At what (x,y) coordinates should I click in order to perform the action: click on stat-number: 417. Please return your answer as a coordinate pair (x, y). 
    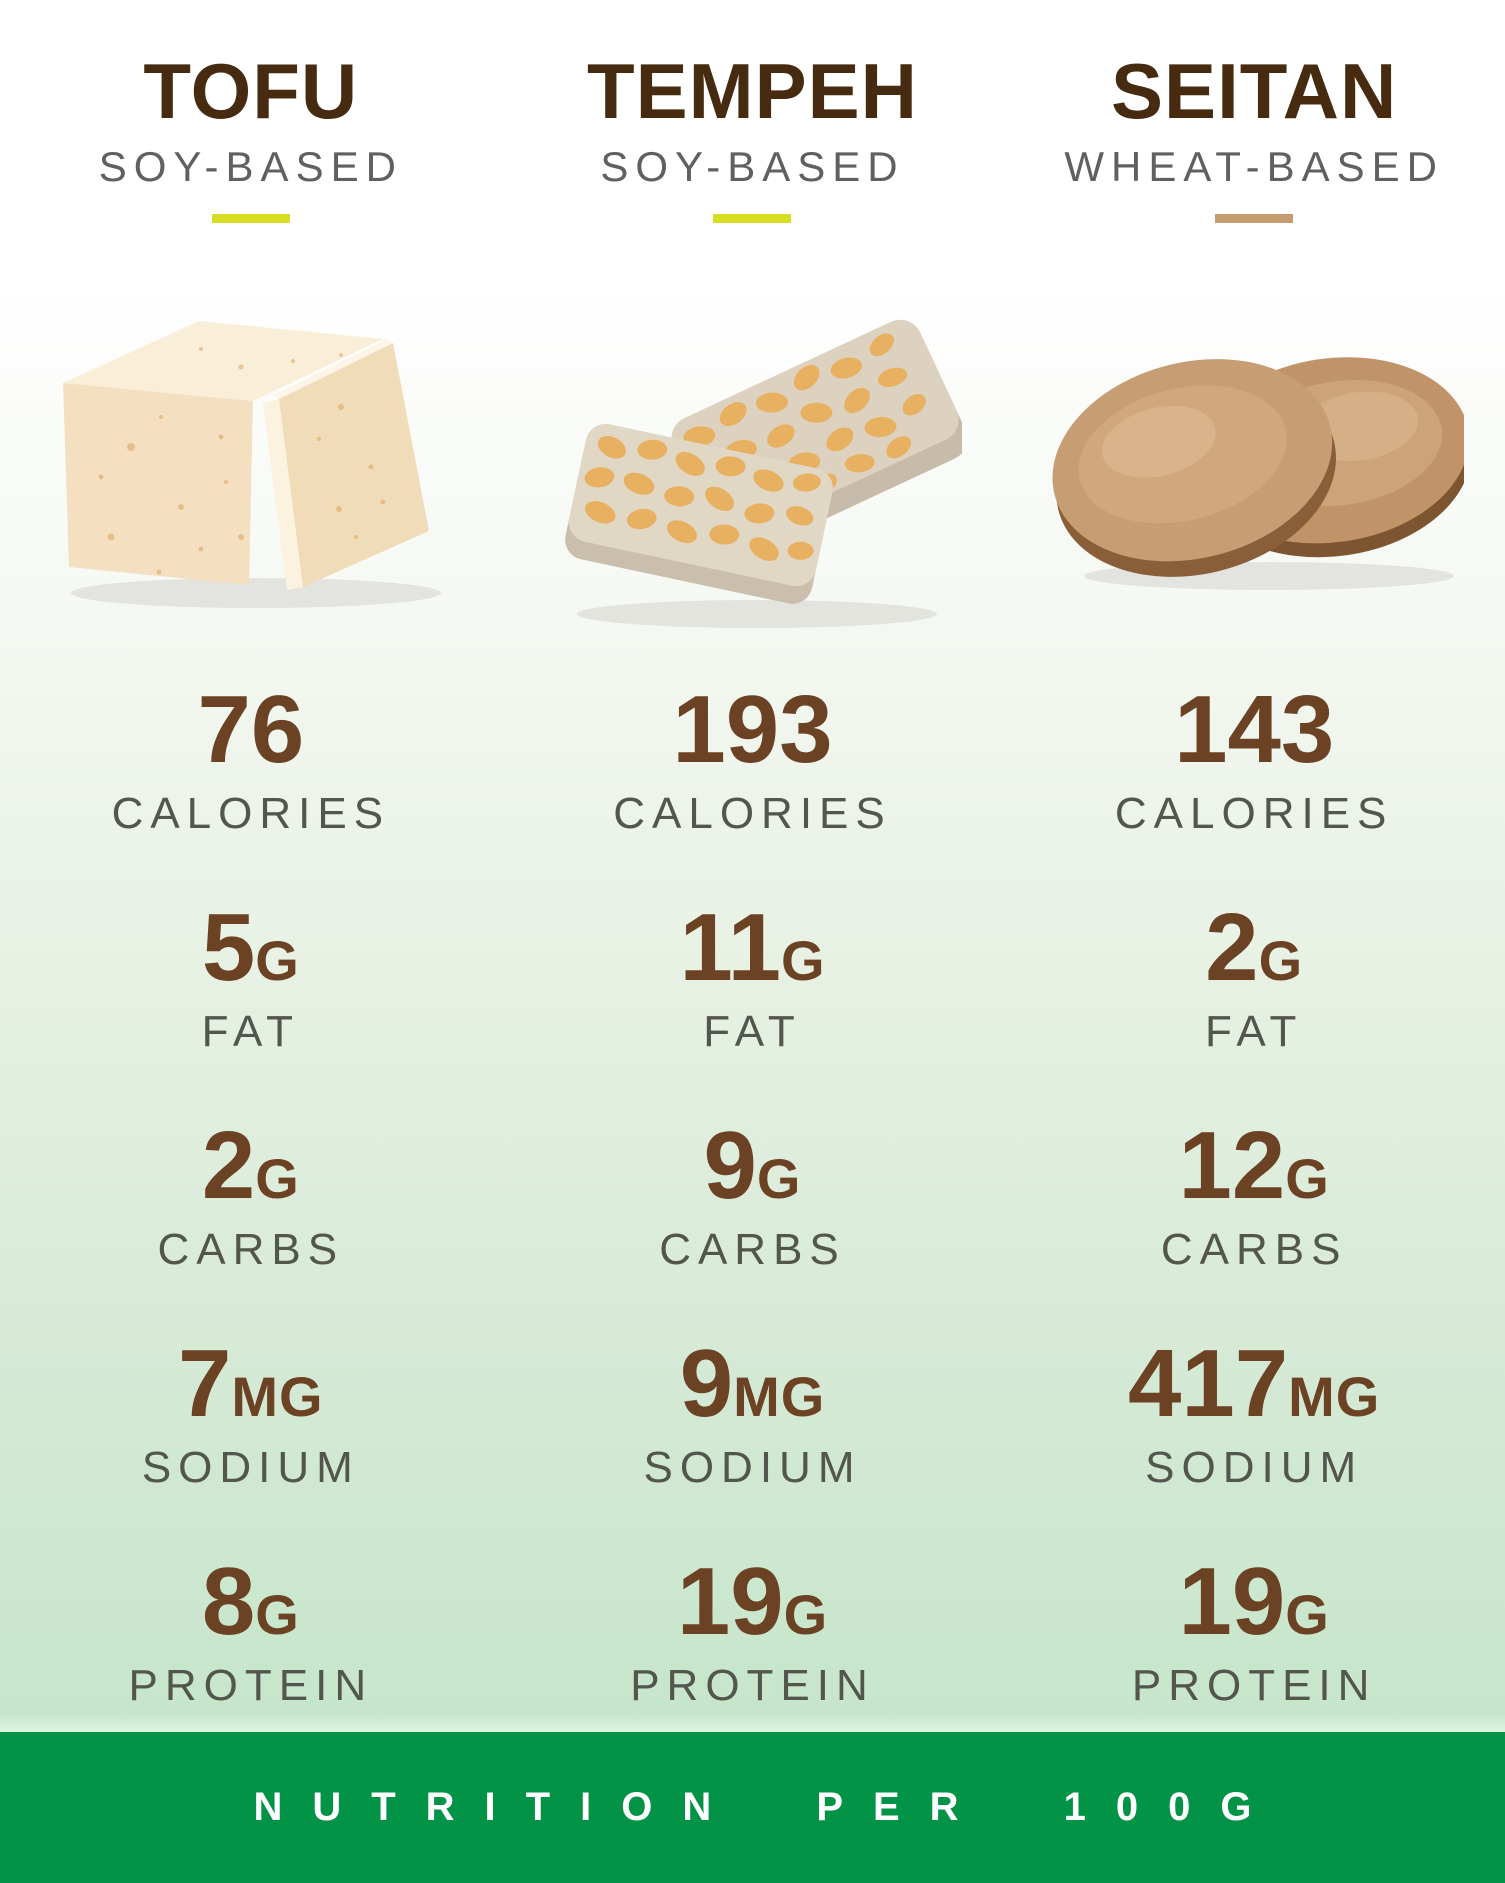
    Looking at the image, I should click on (1208, 1383).